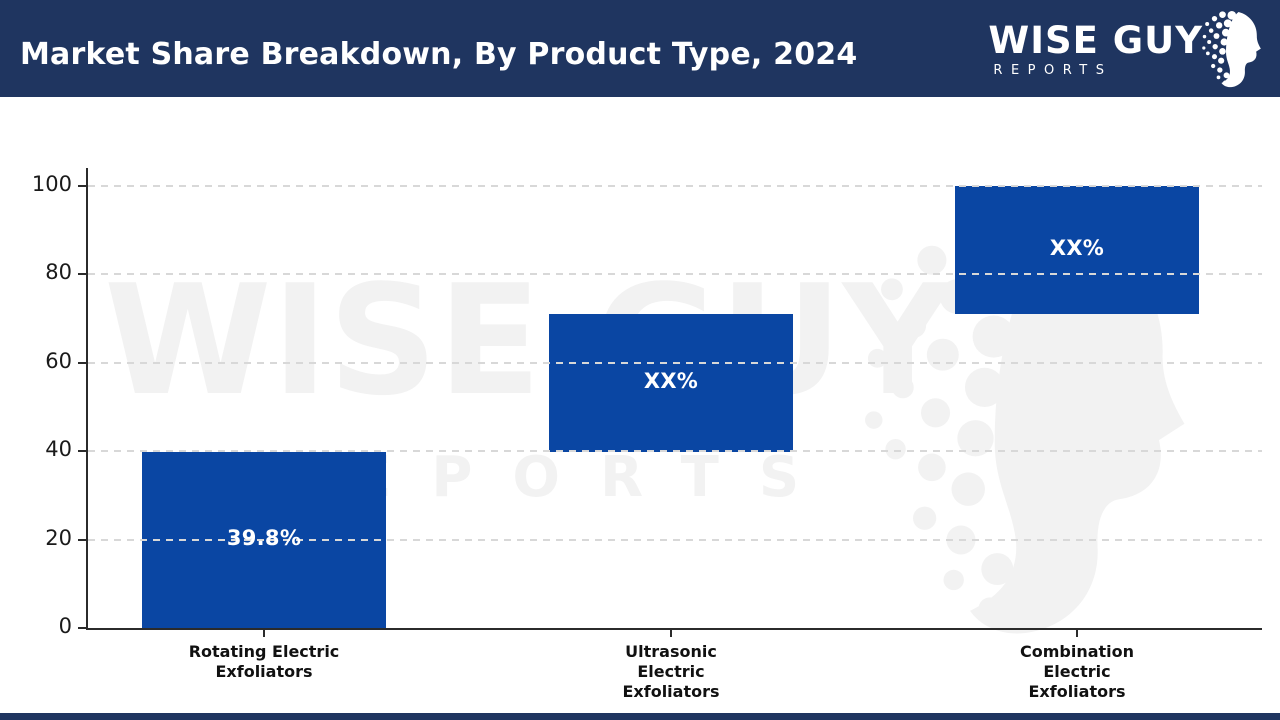 The image size is (1280, 720). I want to click on wiseguy-logo-subtitle: REPORTS, so click(1053, 70).